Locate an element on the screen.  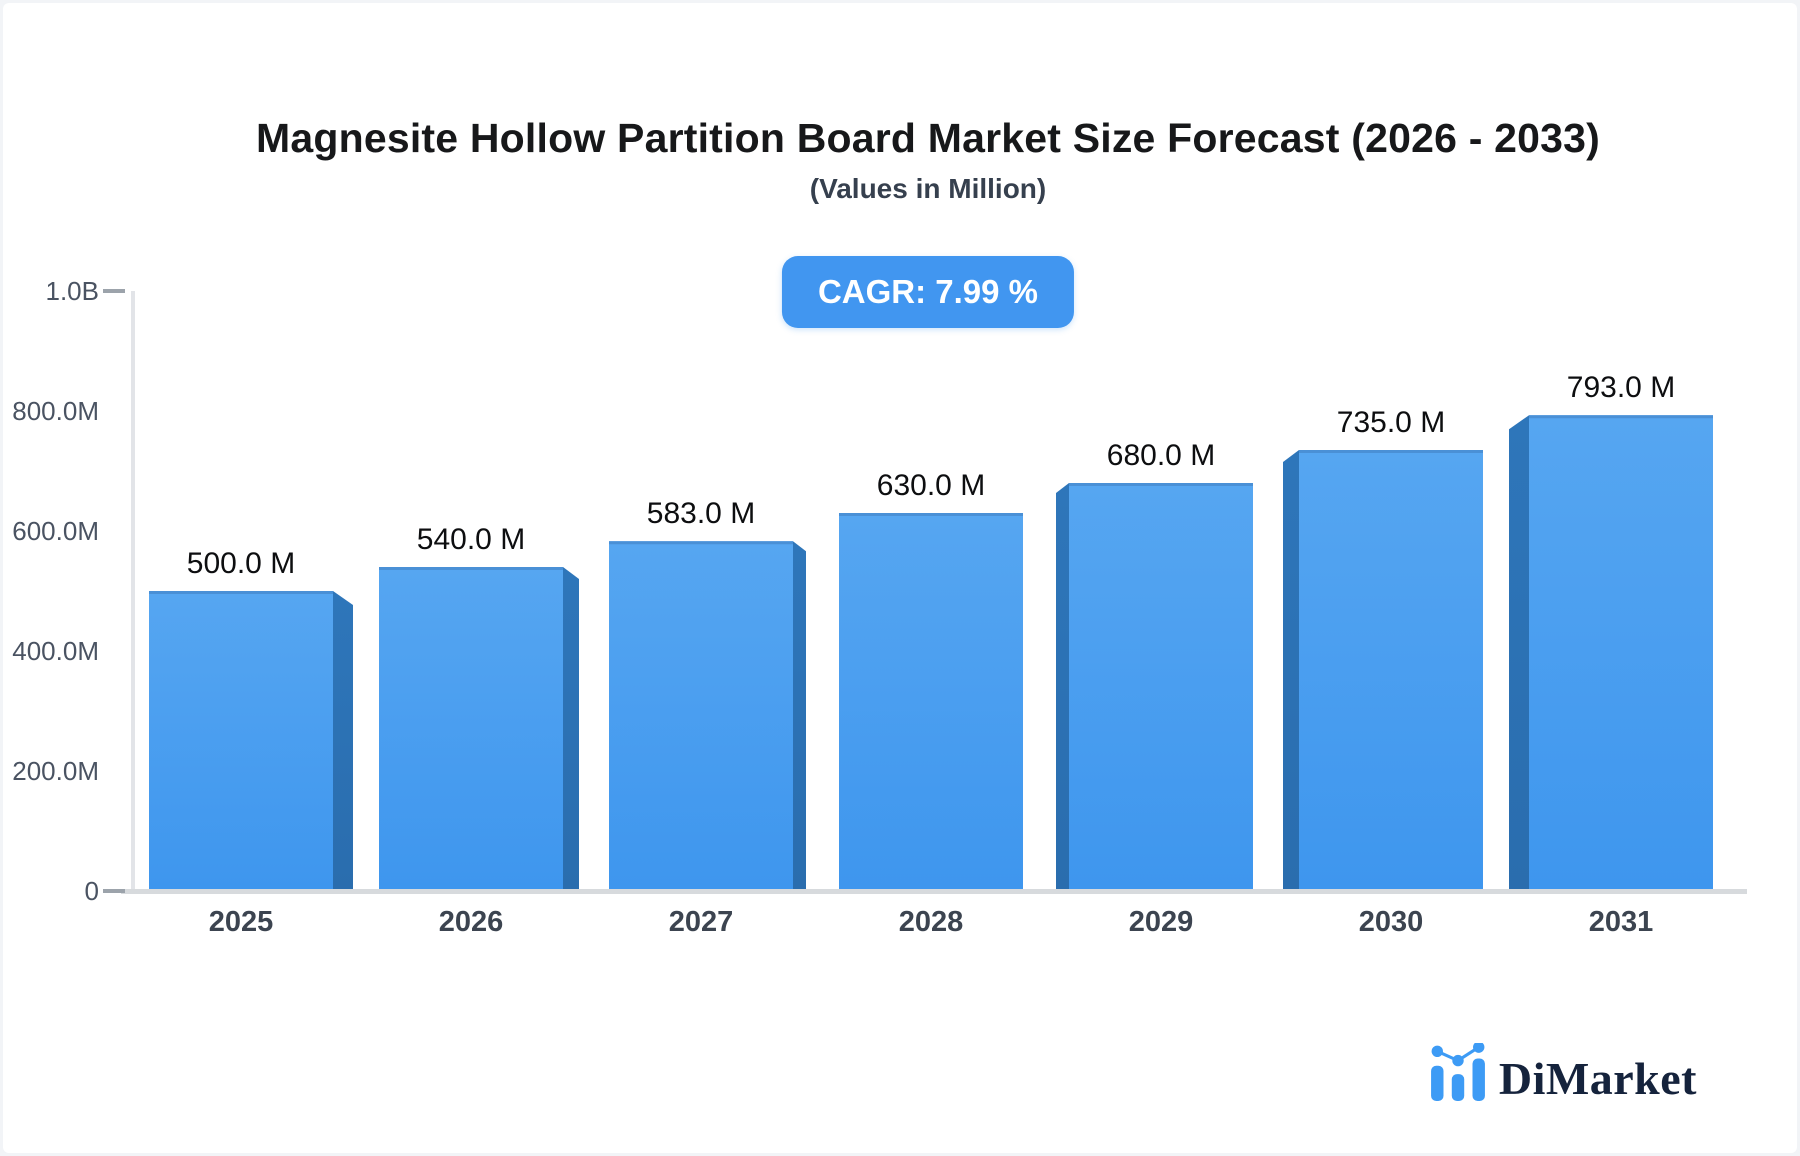
y-axis-line is located at coordinates (133, 591).